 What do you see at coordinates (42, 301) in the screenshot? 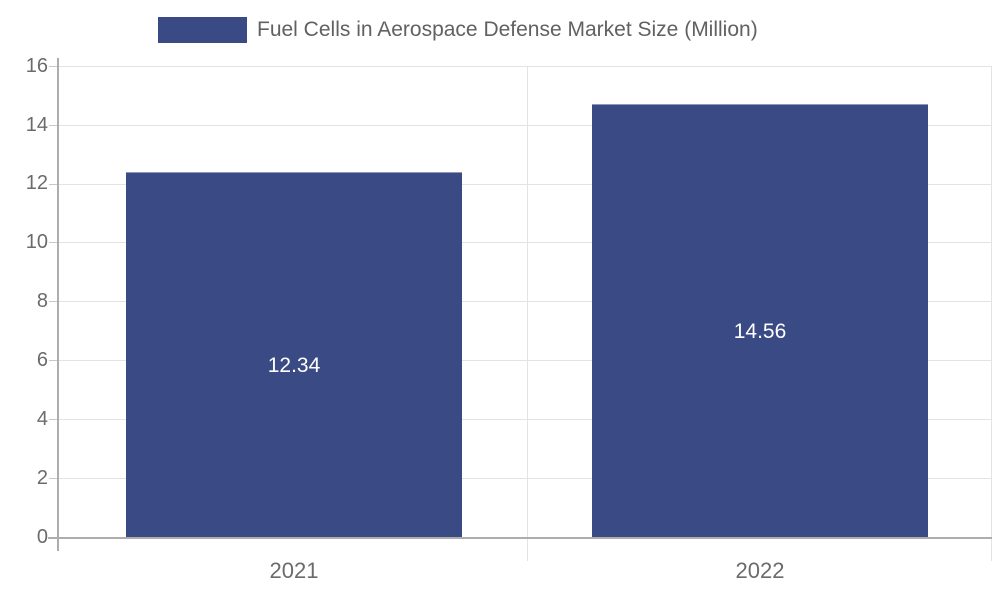
I see `y-tick-label-8: 8` at bounding box center [42, 301].